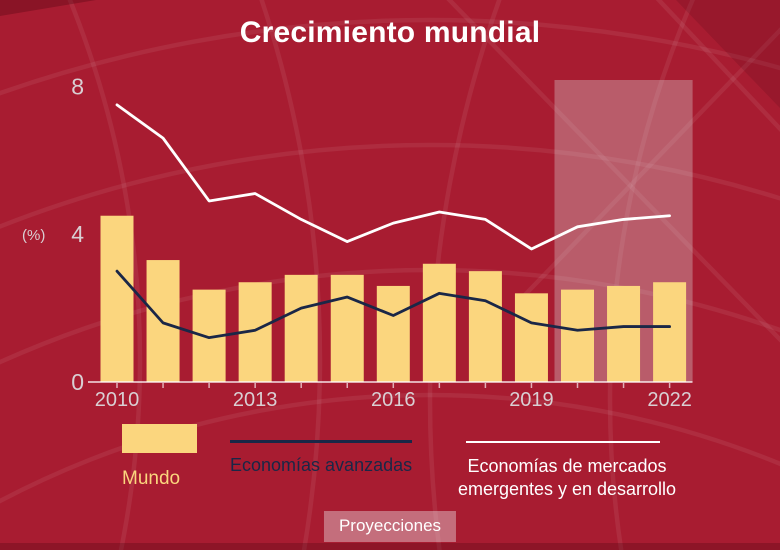 Image resolution: width=780 pixels, height=550 pixels. I want to click on bar-2014, so click(301, 328).